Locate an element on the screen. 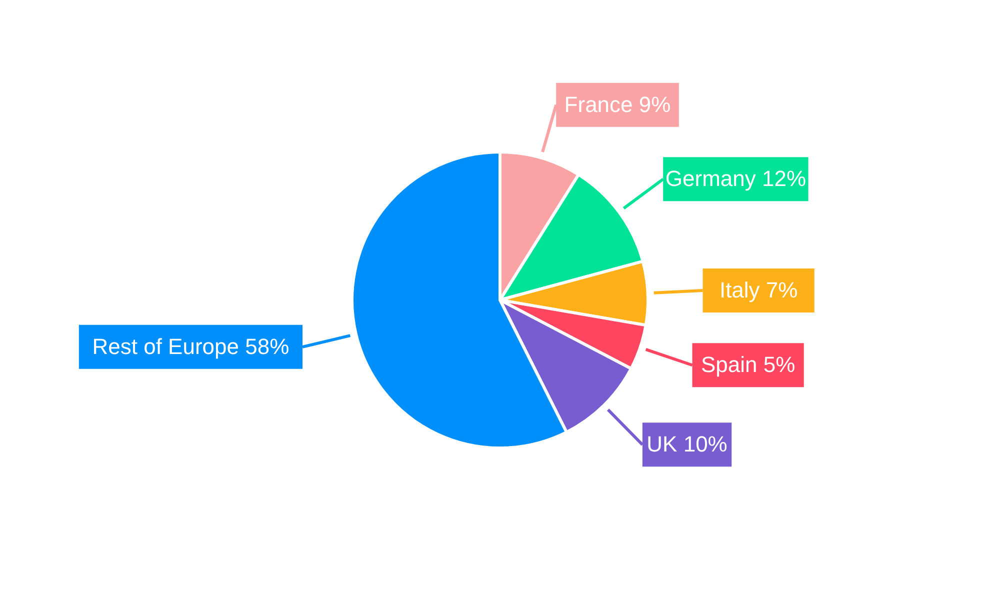 The image size is (1000, 600). slice-label: France 9% is located at coordinates (617, 104).